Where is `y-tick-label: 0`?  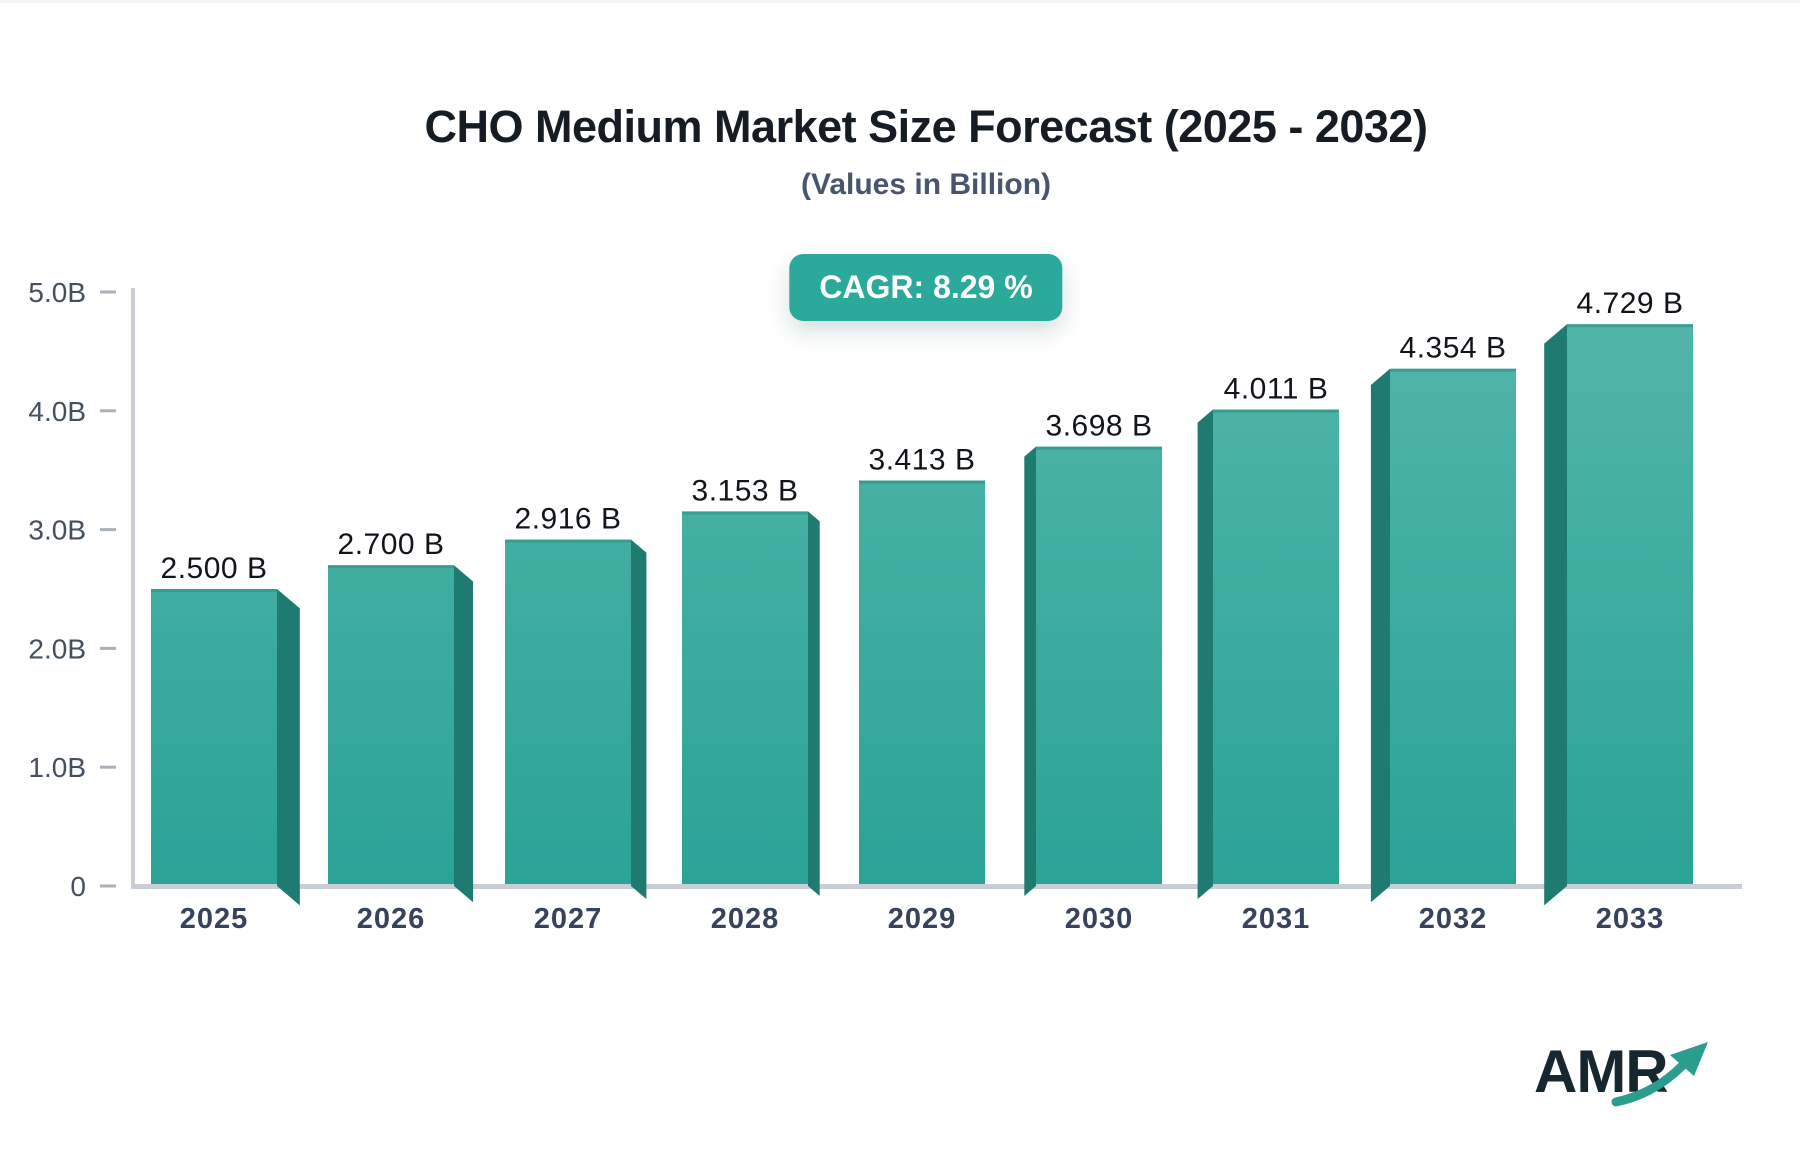 y-tick-label: 0 is located at coordinates (78, 886).